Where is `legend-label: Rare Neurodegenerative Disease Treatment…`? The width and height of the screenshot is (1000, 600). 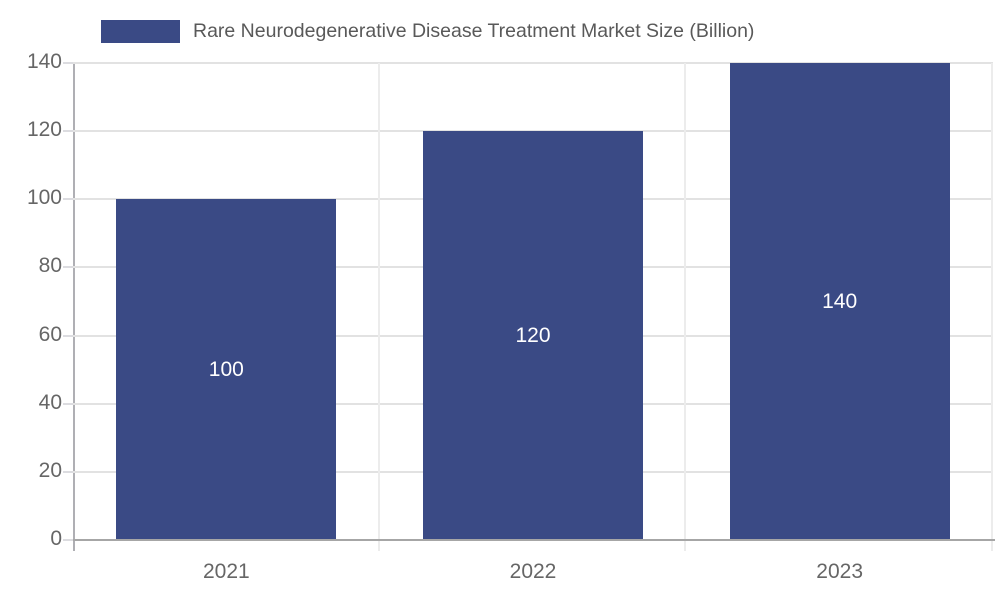 legend-label: Rare Neurodegenerative Disease Treatment… is located at coordinates (474, 30).